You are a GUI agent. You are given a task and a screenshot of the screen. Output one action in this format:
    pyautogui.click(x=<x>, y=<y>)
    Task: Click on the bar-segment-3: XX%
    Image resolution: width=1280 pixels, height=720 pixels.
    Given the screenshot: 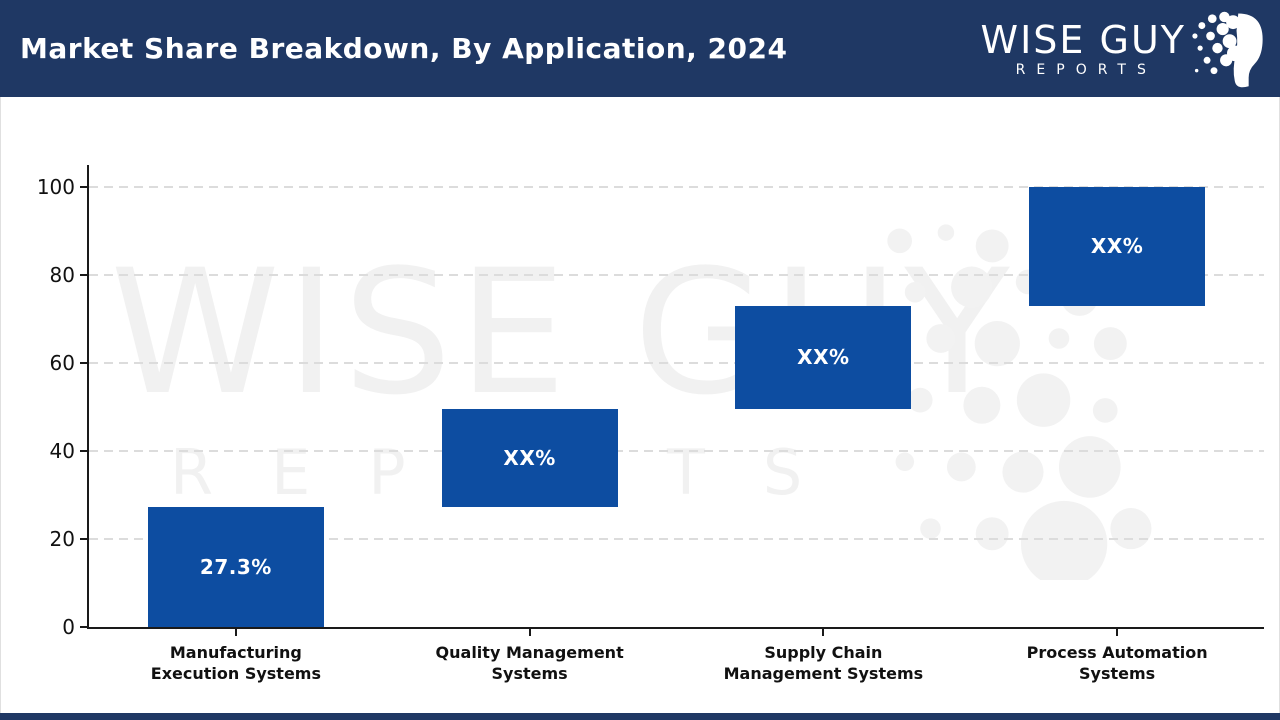 What is the action you would take?
    pyautogui.click(x=823, y=357)
    